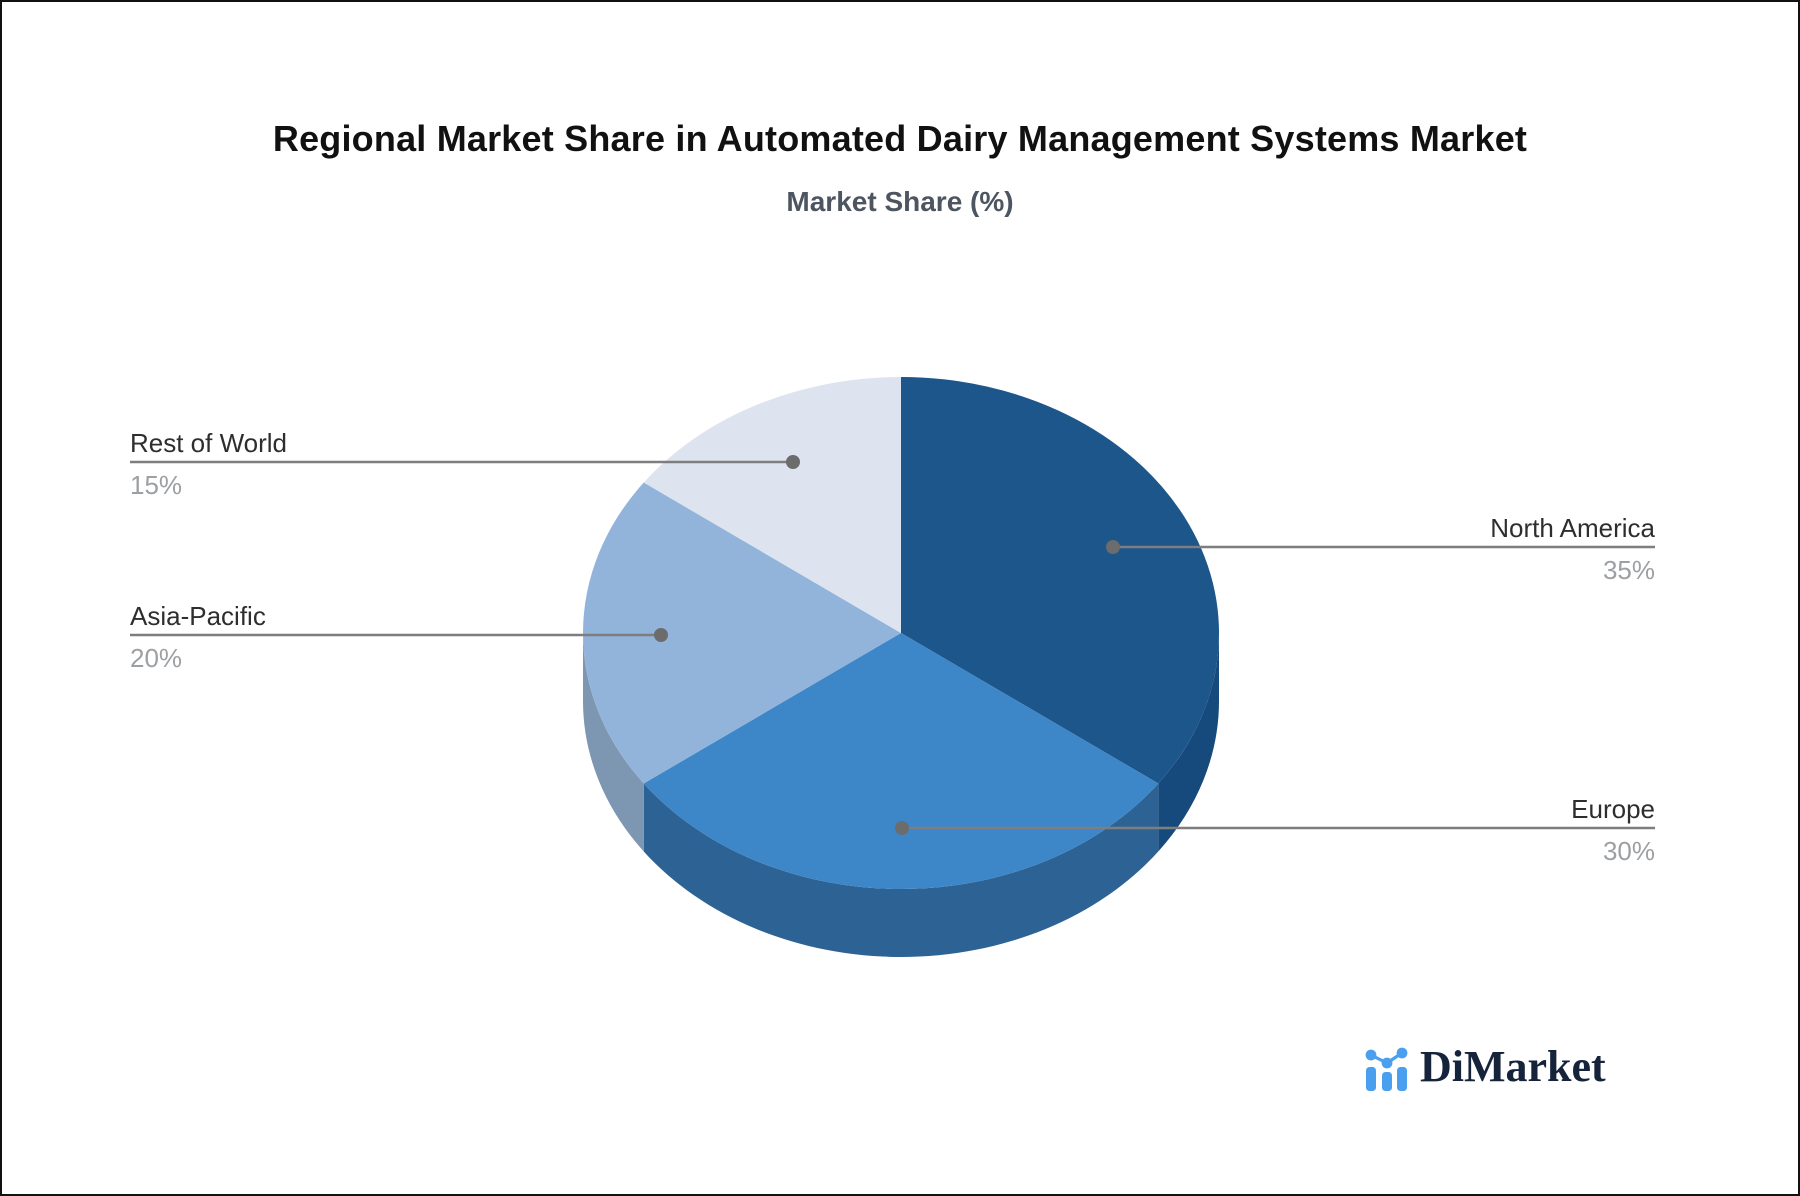 This screenshot has width=1800, height=1196. I want to click on leader-dot-rest-of-world, so click(793, 462).